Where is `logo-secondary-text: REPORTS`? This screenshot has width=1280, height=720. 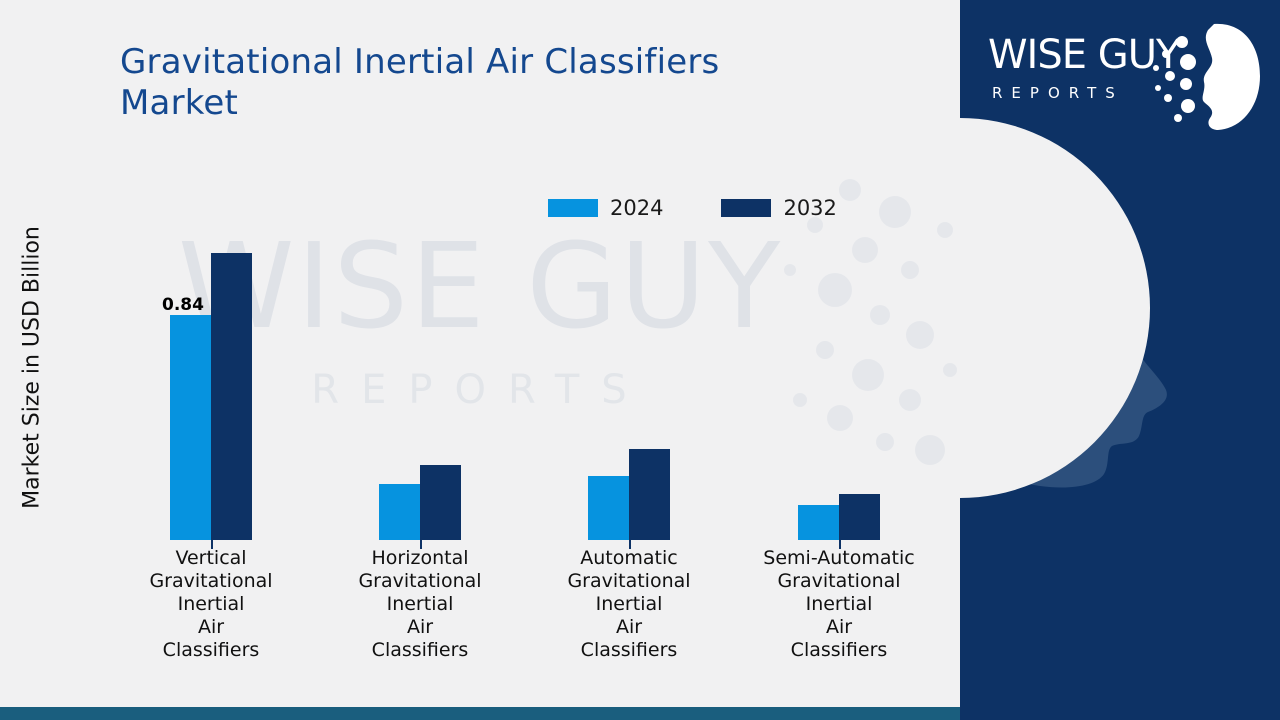 logo-secondary-text: REPORTS is located at coordinates (1058, 93).